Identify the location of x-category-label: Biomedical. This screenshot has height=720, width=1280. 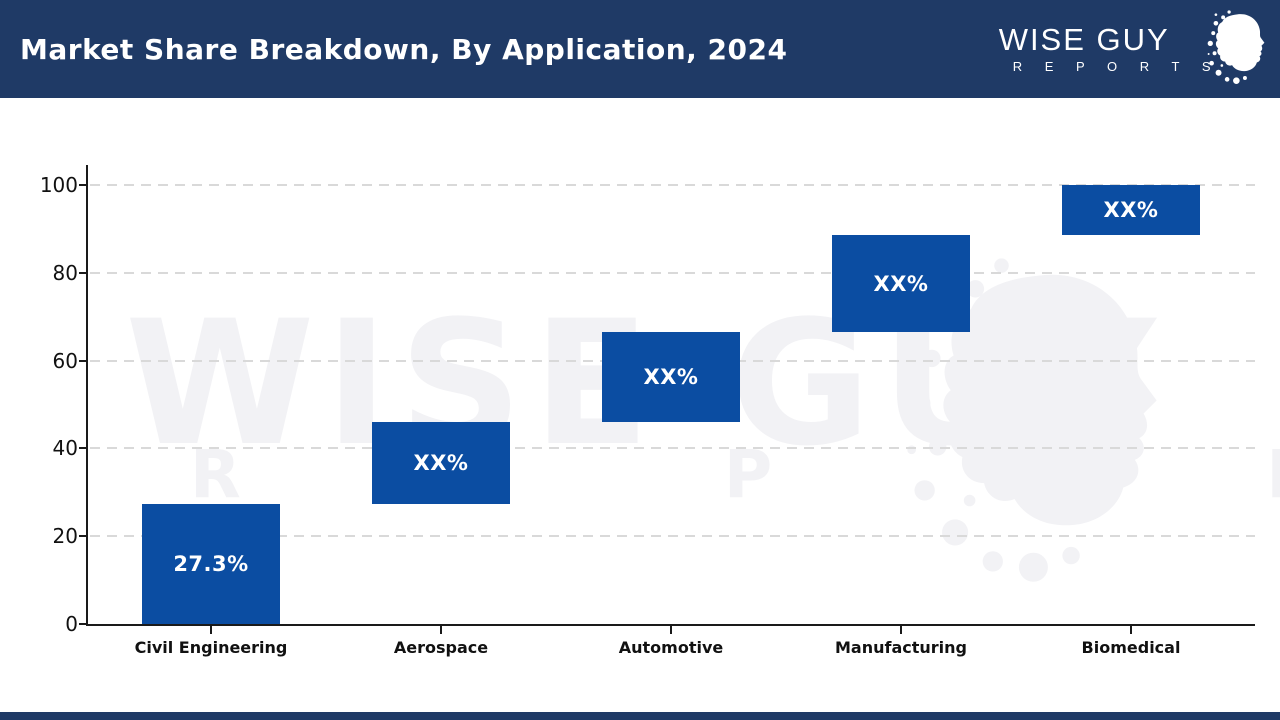
(1131, 647).